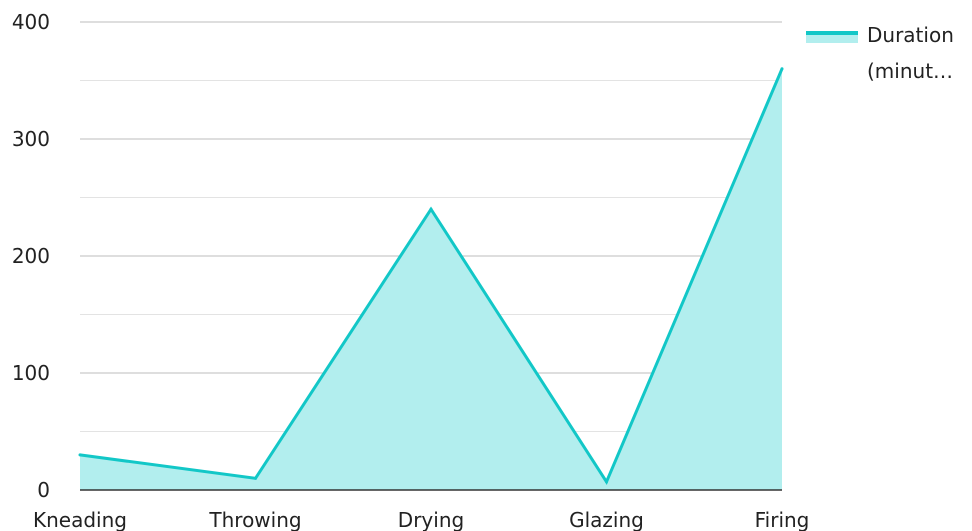  Describe the element at coordinates (80, 519) in the screenshot. I see `x-tick-label: Kneading` at that location.